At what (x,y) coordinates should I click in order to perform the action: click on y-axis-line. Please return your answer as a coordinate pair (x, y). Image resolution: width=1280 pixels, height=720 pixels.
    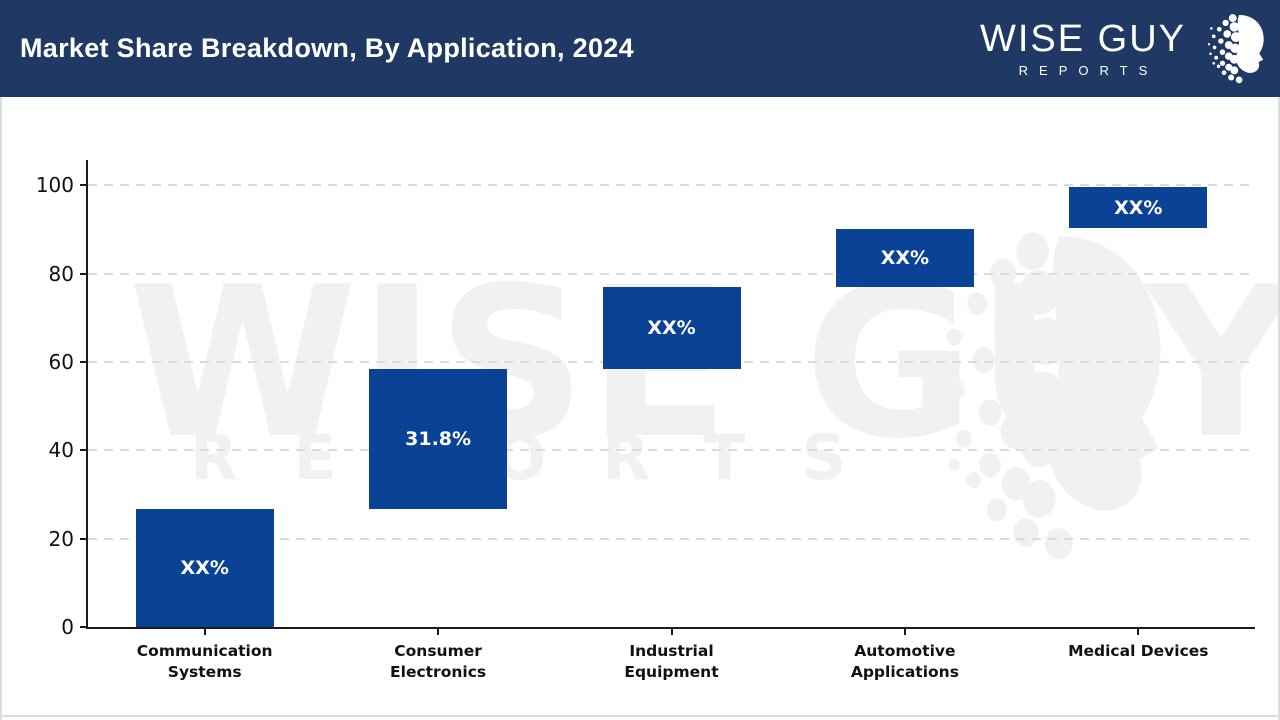
    Looking at the image, I should click on (87, 393).